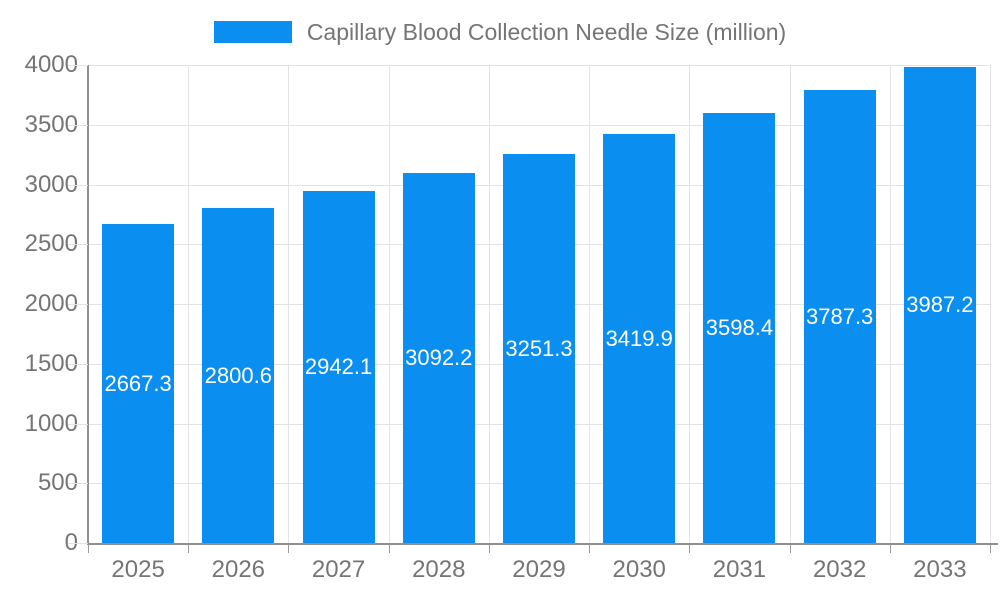 This screenshot has height=600, width=1000. Describe the element at coordinates (138, 569) in the screenshot. I see `x-axis-tick-label: 2025` at that location.